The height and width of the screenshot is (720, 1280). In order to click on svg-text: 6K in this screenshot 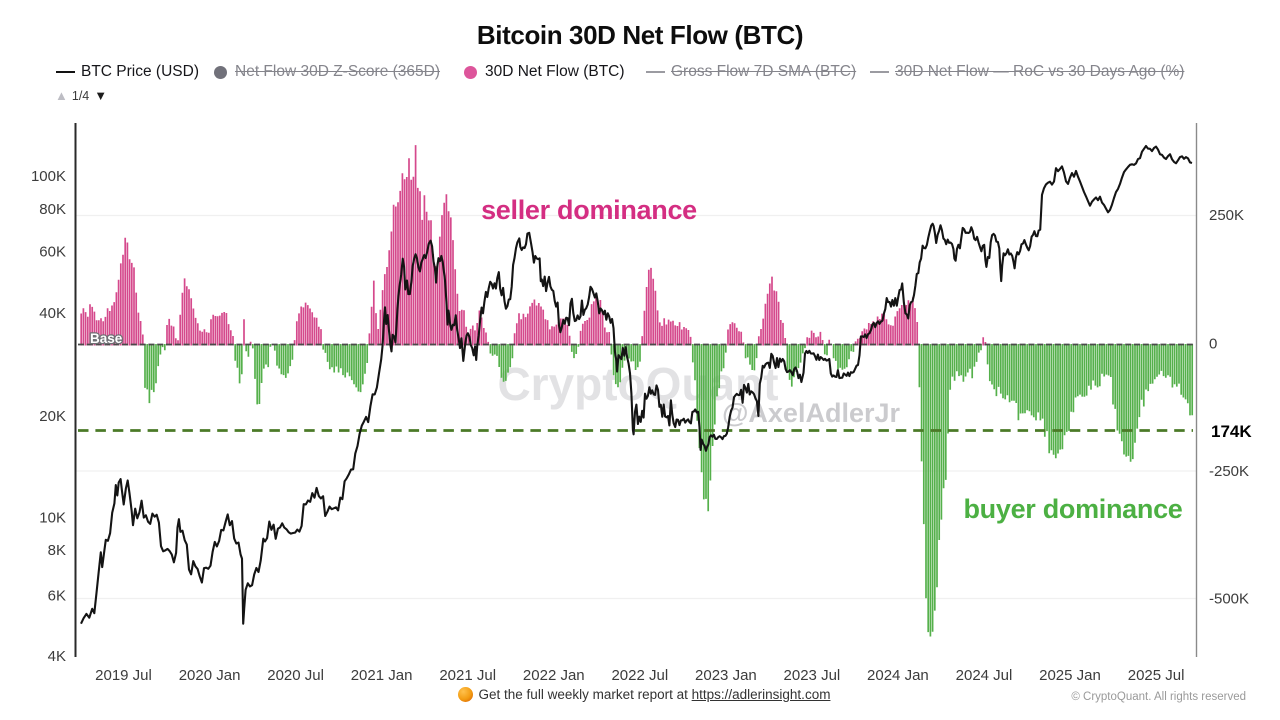, I will do `click(57, 596)`.